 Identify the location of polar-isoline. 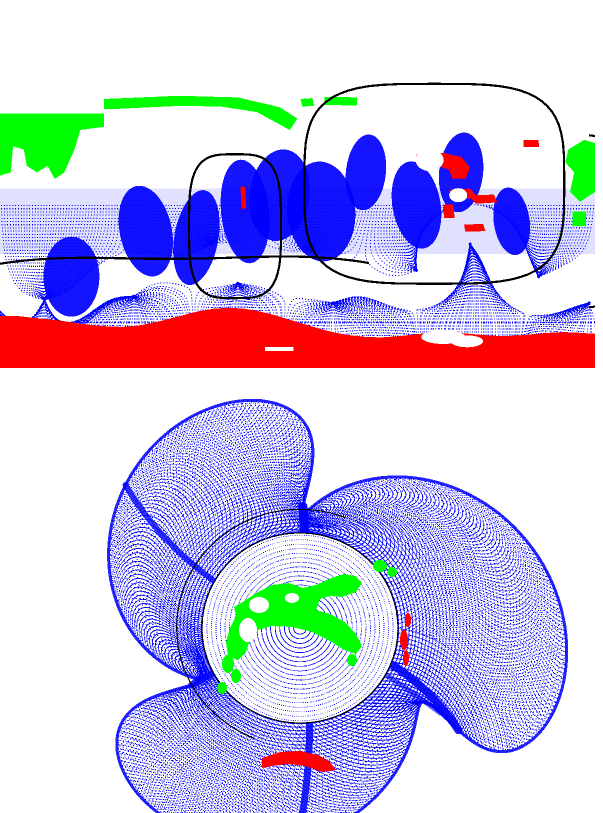
(261, 623).